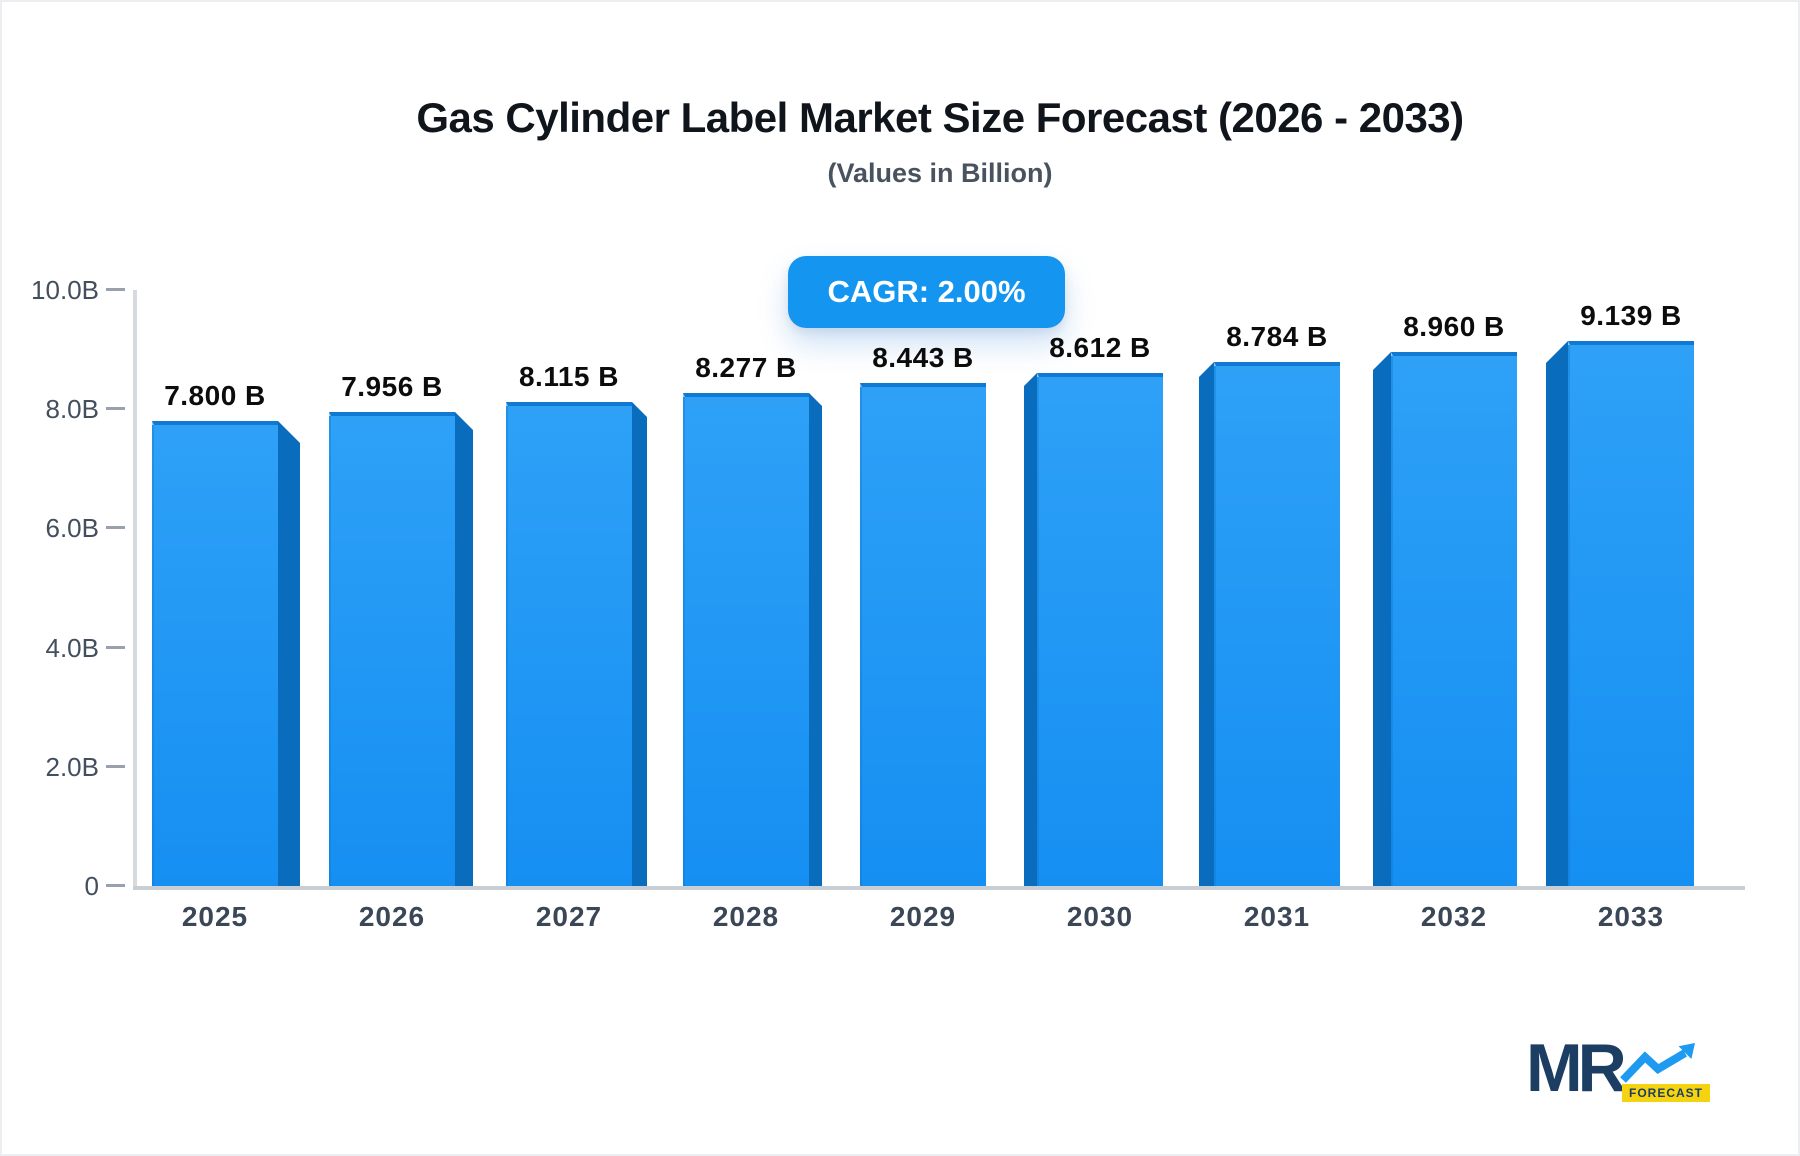  I want to click on bar-value-label: 7.800 B, so click(215, 395).